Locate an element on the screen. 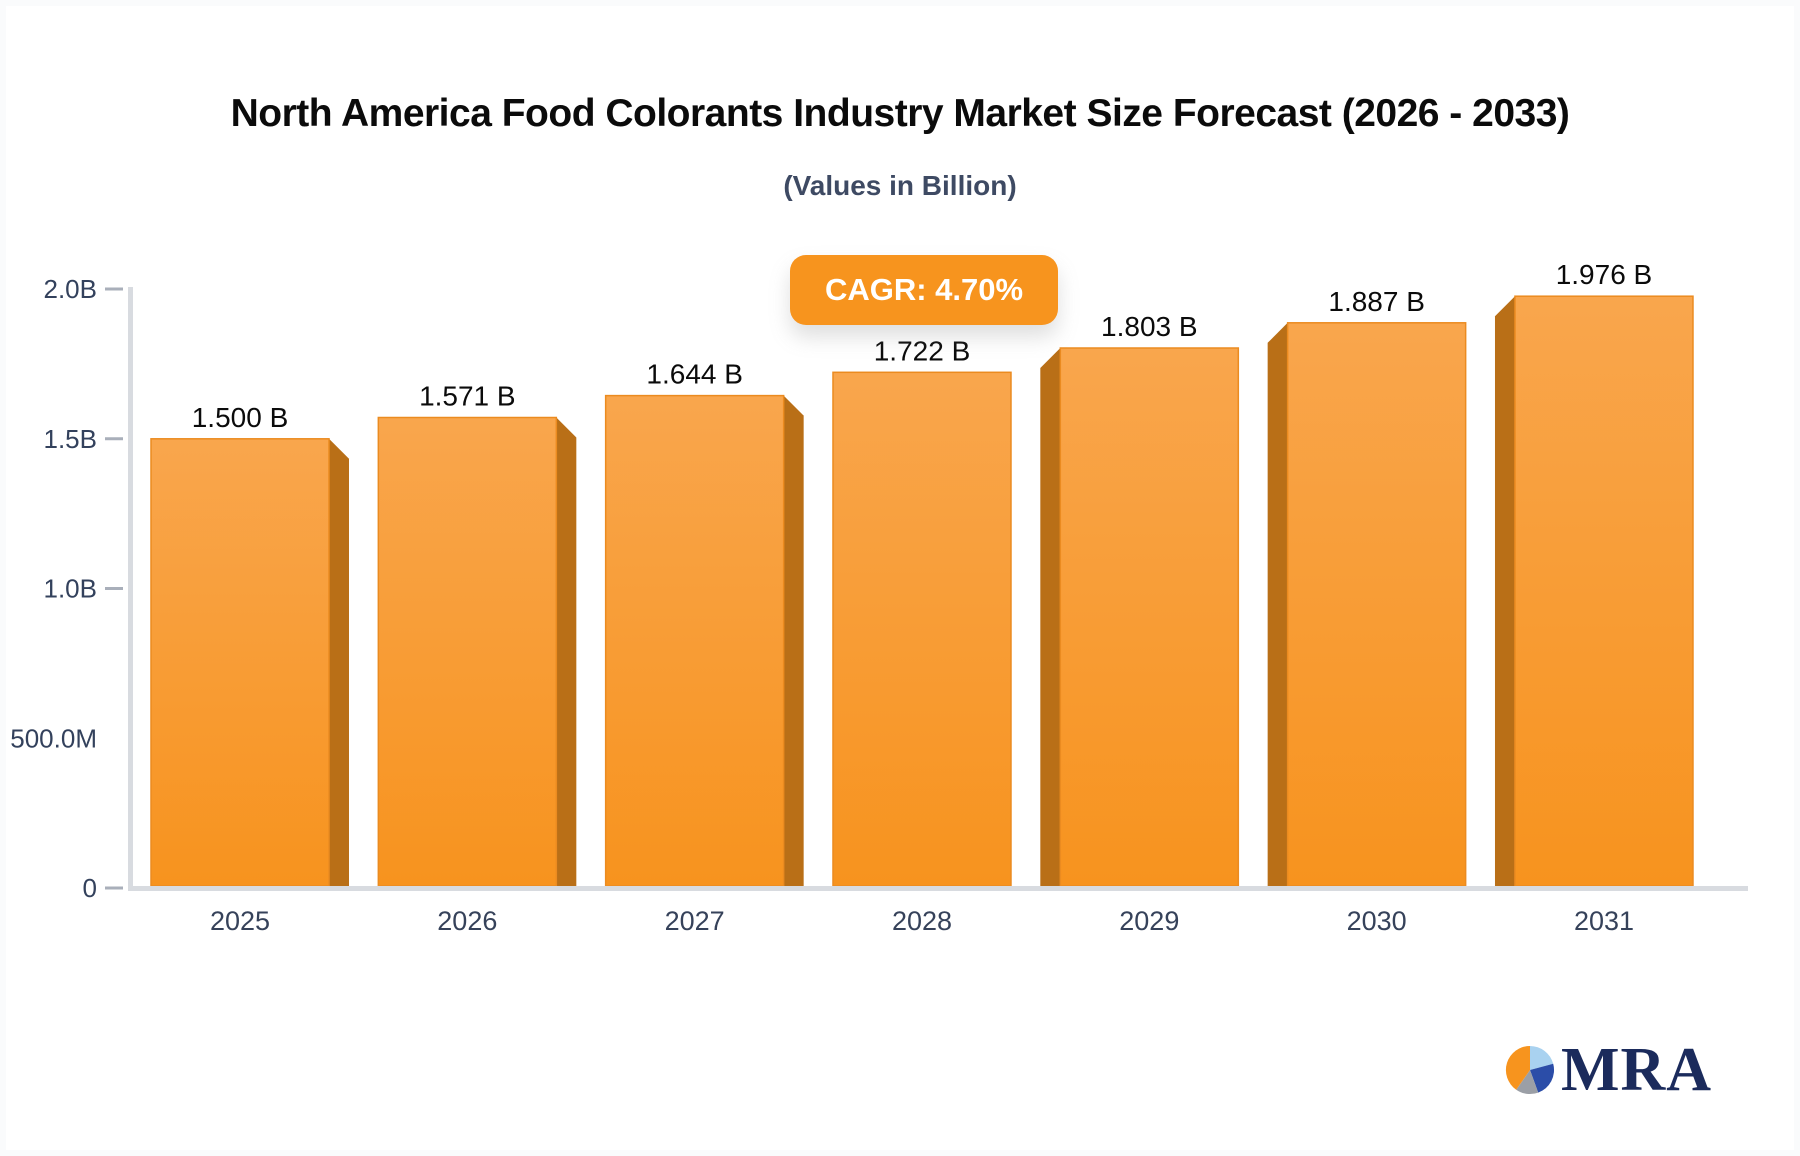 The width and height of the screenshot is (1800, 1156). bar-value-label: 1.803 B is located at coordinates (1149, 326).